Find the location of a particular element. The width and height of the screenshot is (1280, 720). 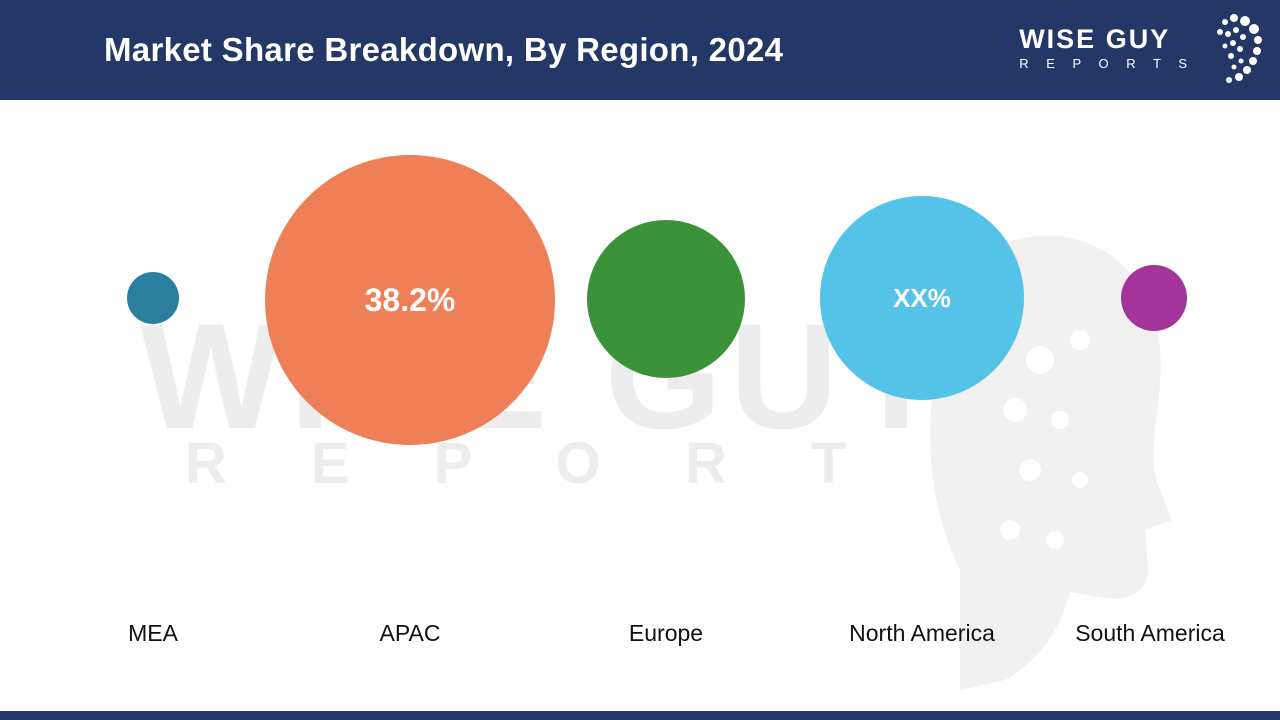

bubble-apac-value: 38.2% is located at coordinates (410, 299).